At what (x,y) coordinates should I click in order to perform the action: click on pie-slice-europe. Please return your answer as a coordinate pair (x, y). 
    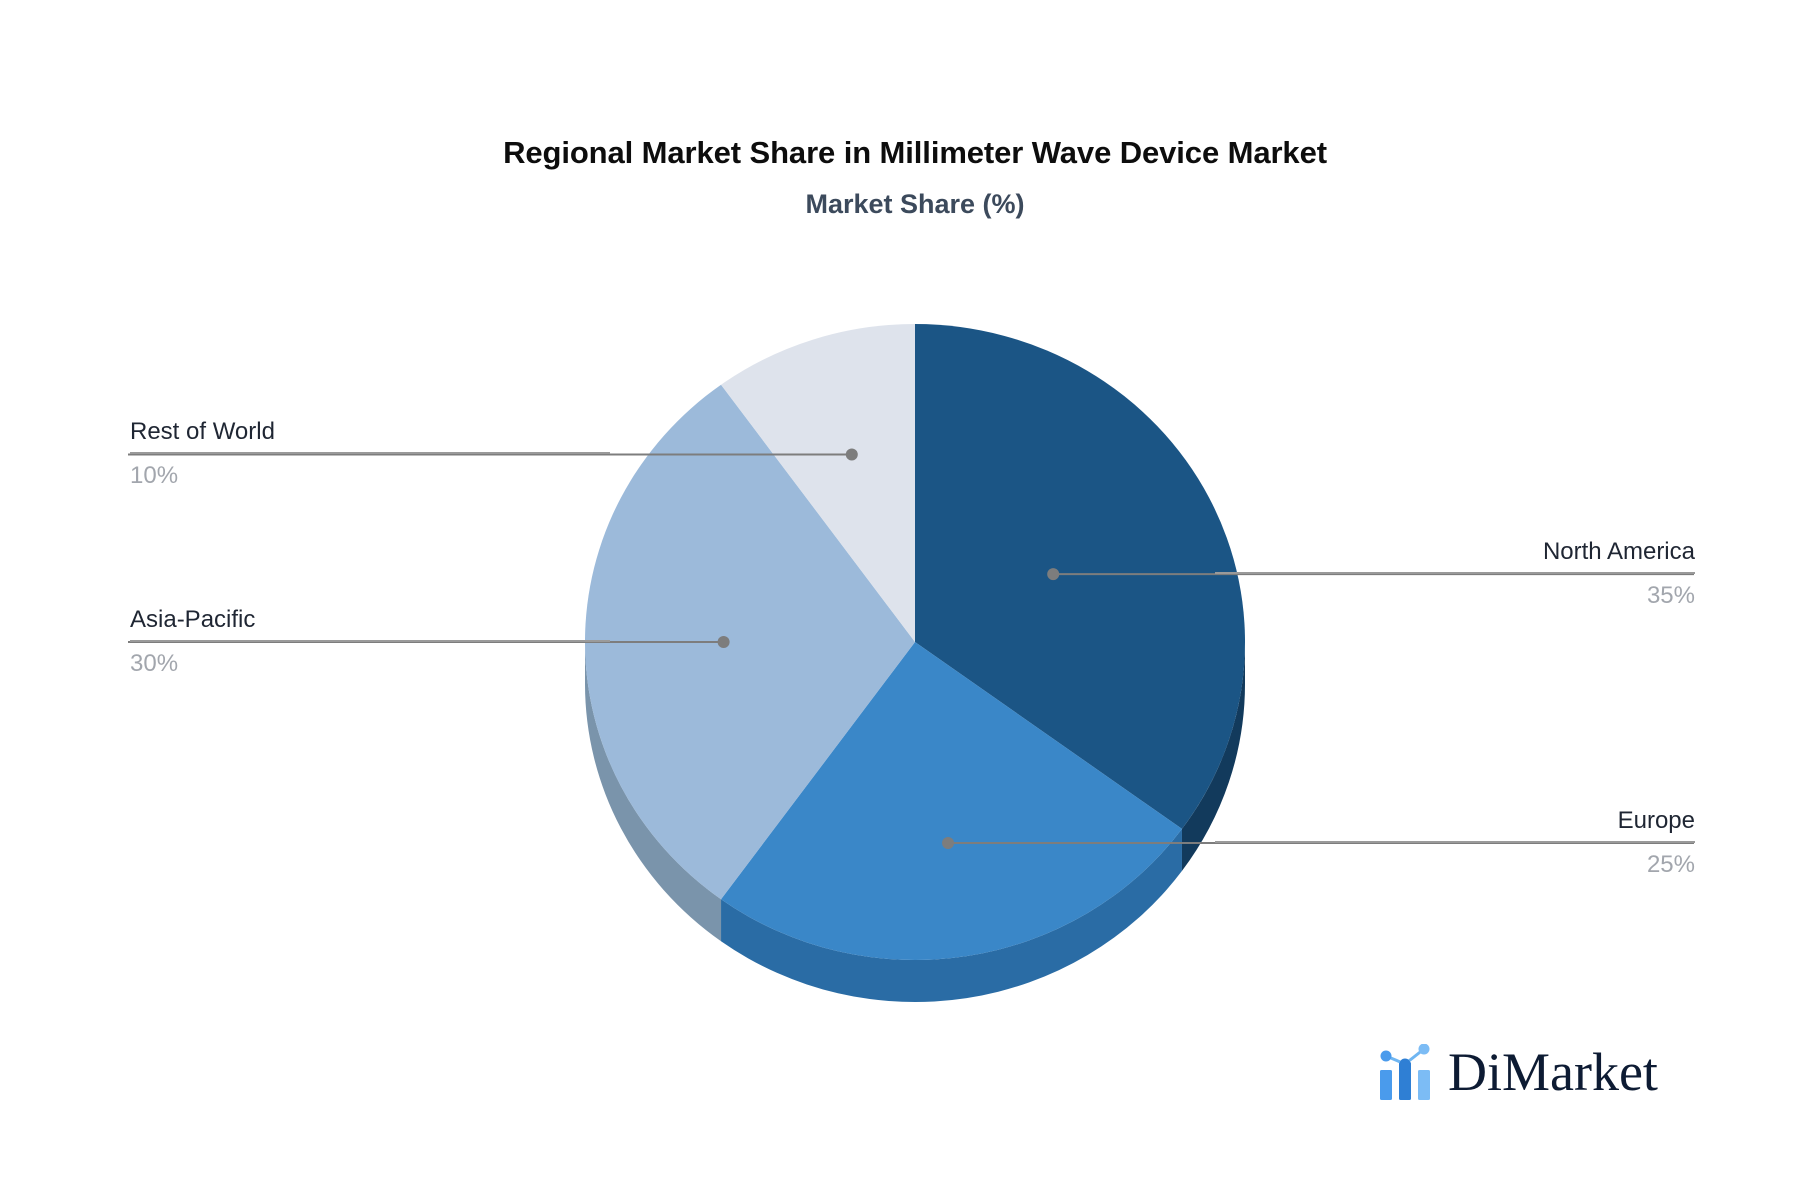
    Looking at the image, I should click on (951, 801).